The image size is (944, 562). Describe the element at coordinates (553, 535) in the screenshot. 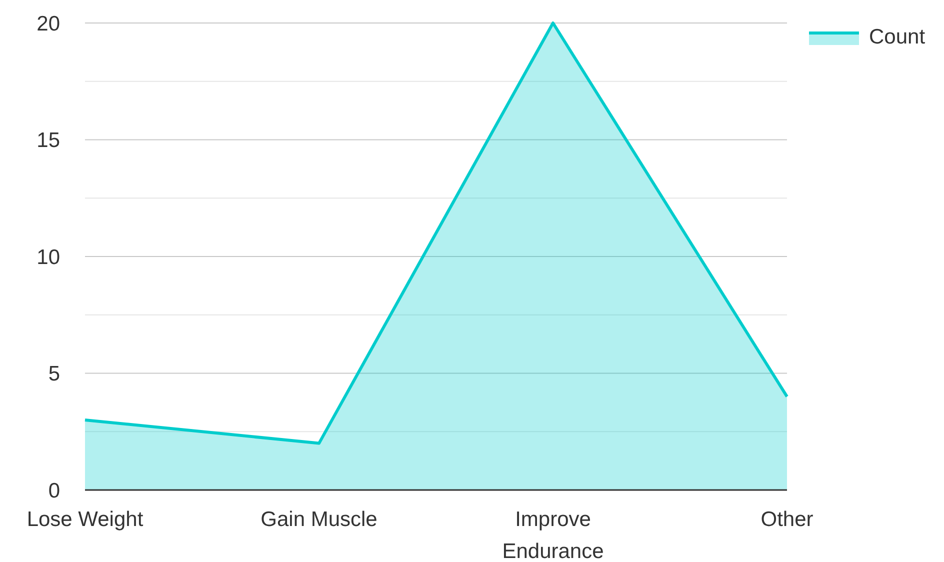

I see `x-tick-label: Improve Endurance` at that location.